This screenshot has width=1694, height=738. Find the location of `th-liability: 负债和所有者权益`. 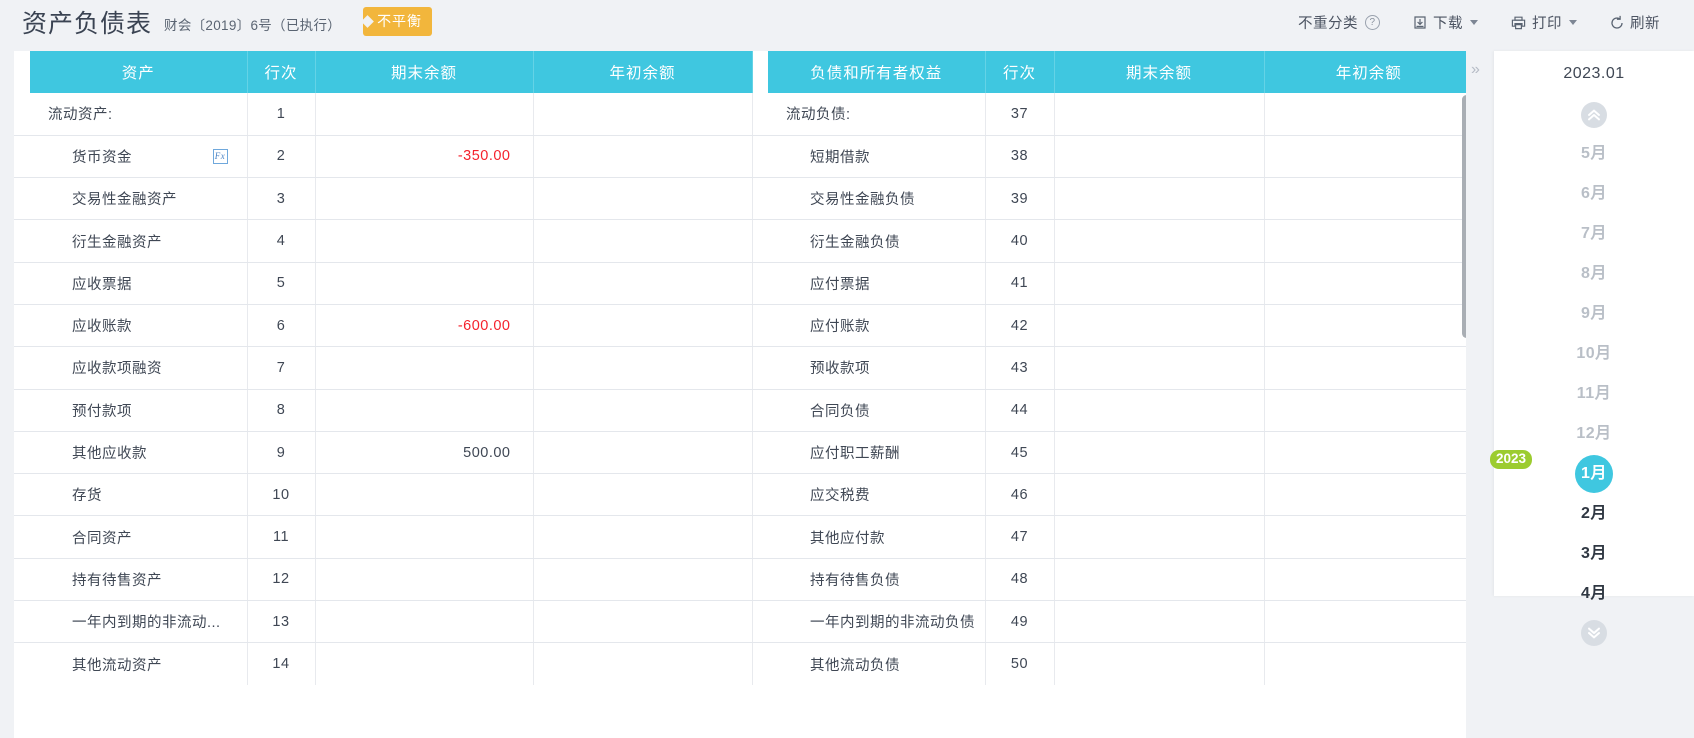

th-liability: 负债和所有者权益 is located at coordinates (877, 72).